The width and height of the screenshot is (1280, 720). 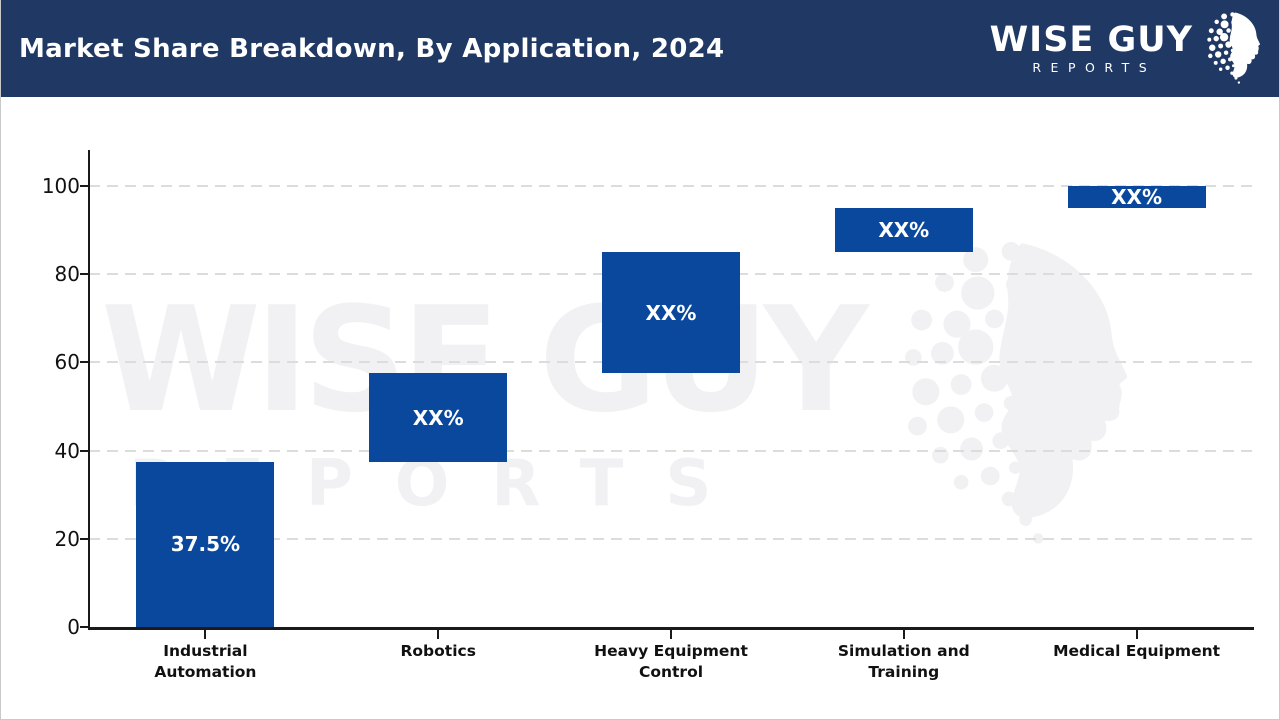 What do you see at coordinates (89, 388) in the screenshot?
I see `y-axis-line` at bounding box center [89, 388].